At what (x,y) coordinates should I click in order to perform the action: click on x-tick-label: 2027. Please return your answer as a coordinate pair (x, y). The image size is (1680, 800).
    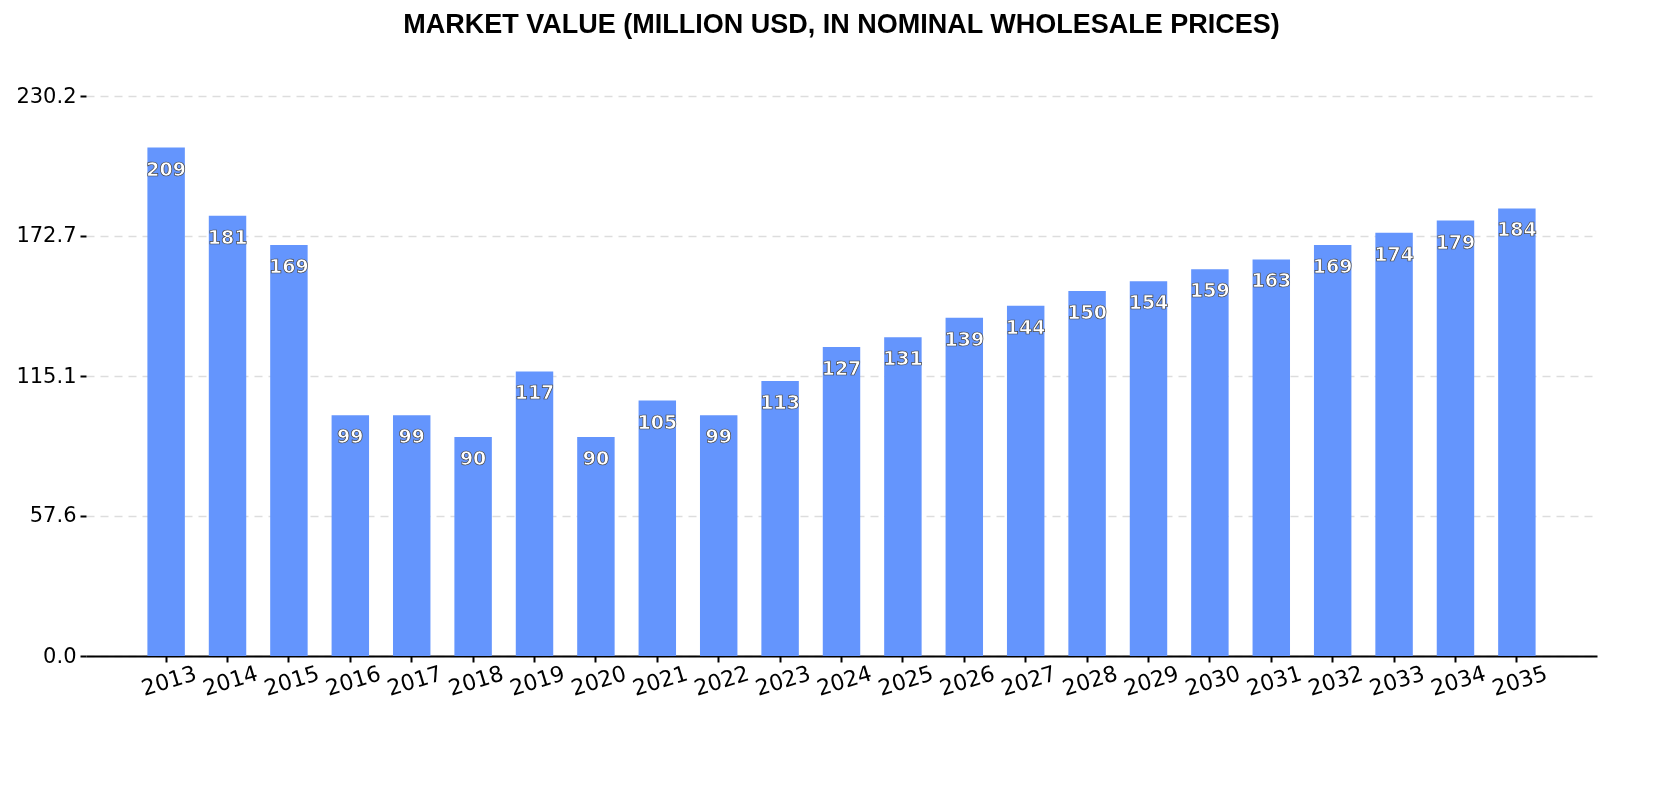
    Looking at the image, I should click on (1028, 680).